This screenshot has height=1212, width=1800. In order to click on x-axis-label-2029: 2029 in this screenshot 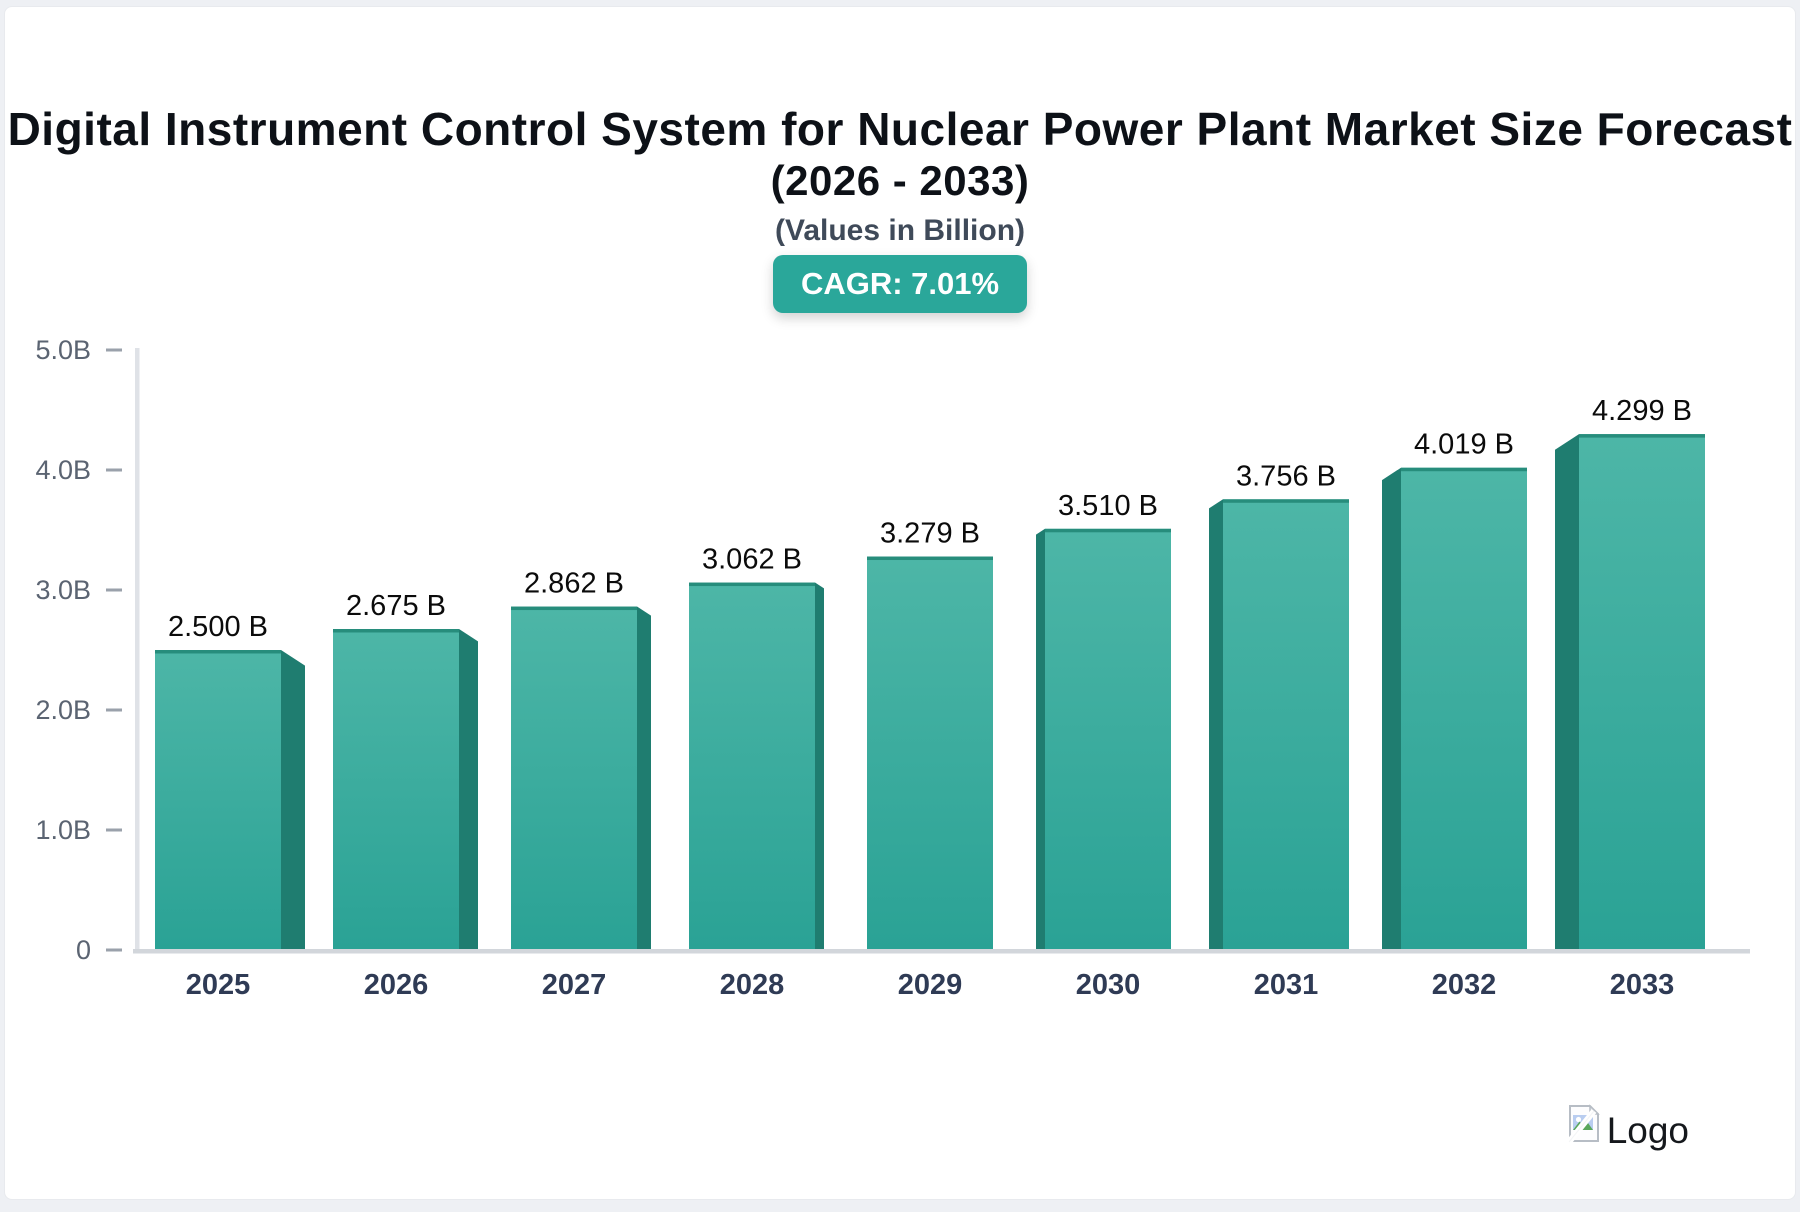, I will do `click(930, 985)`.